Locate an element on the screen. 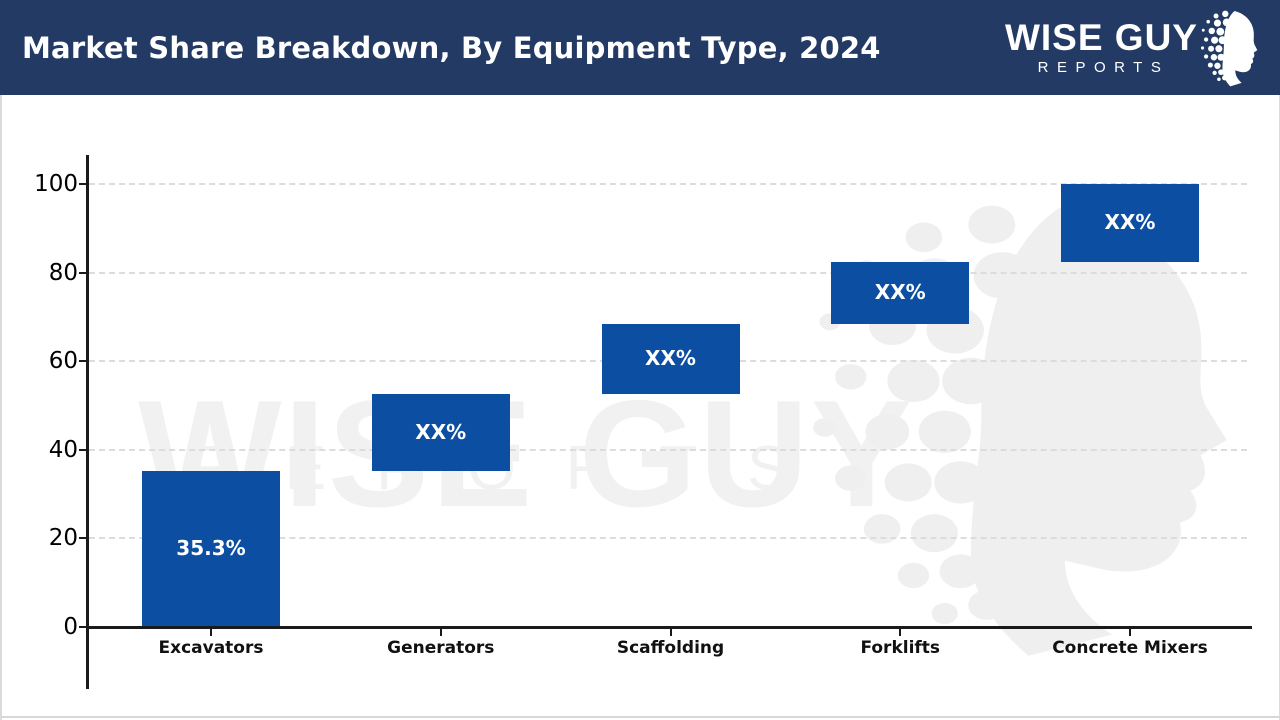 This screenshot has height=720, width=1280. page-bottom-border is located at coordinates (640, 717).